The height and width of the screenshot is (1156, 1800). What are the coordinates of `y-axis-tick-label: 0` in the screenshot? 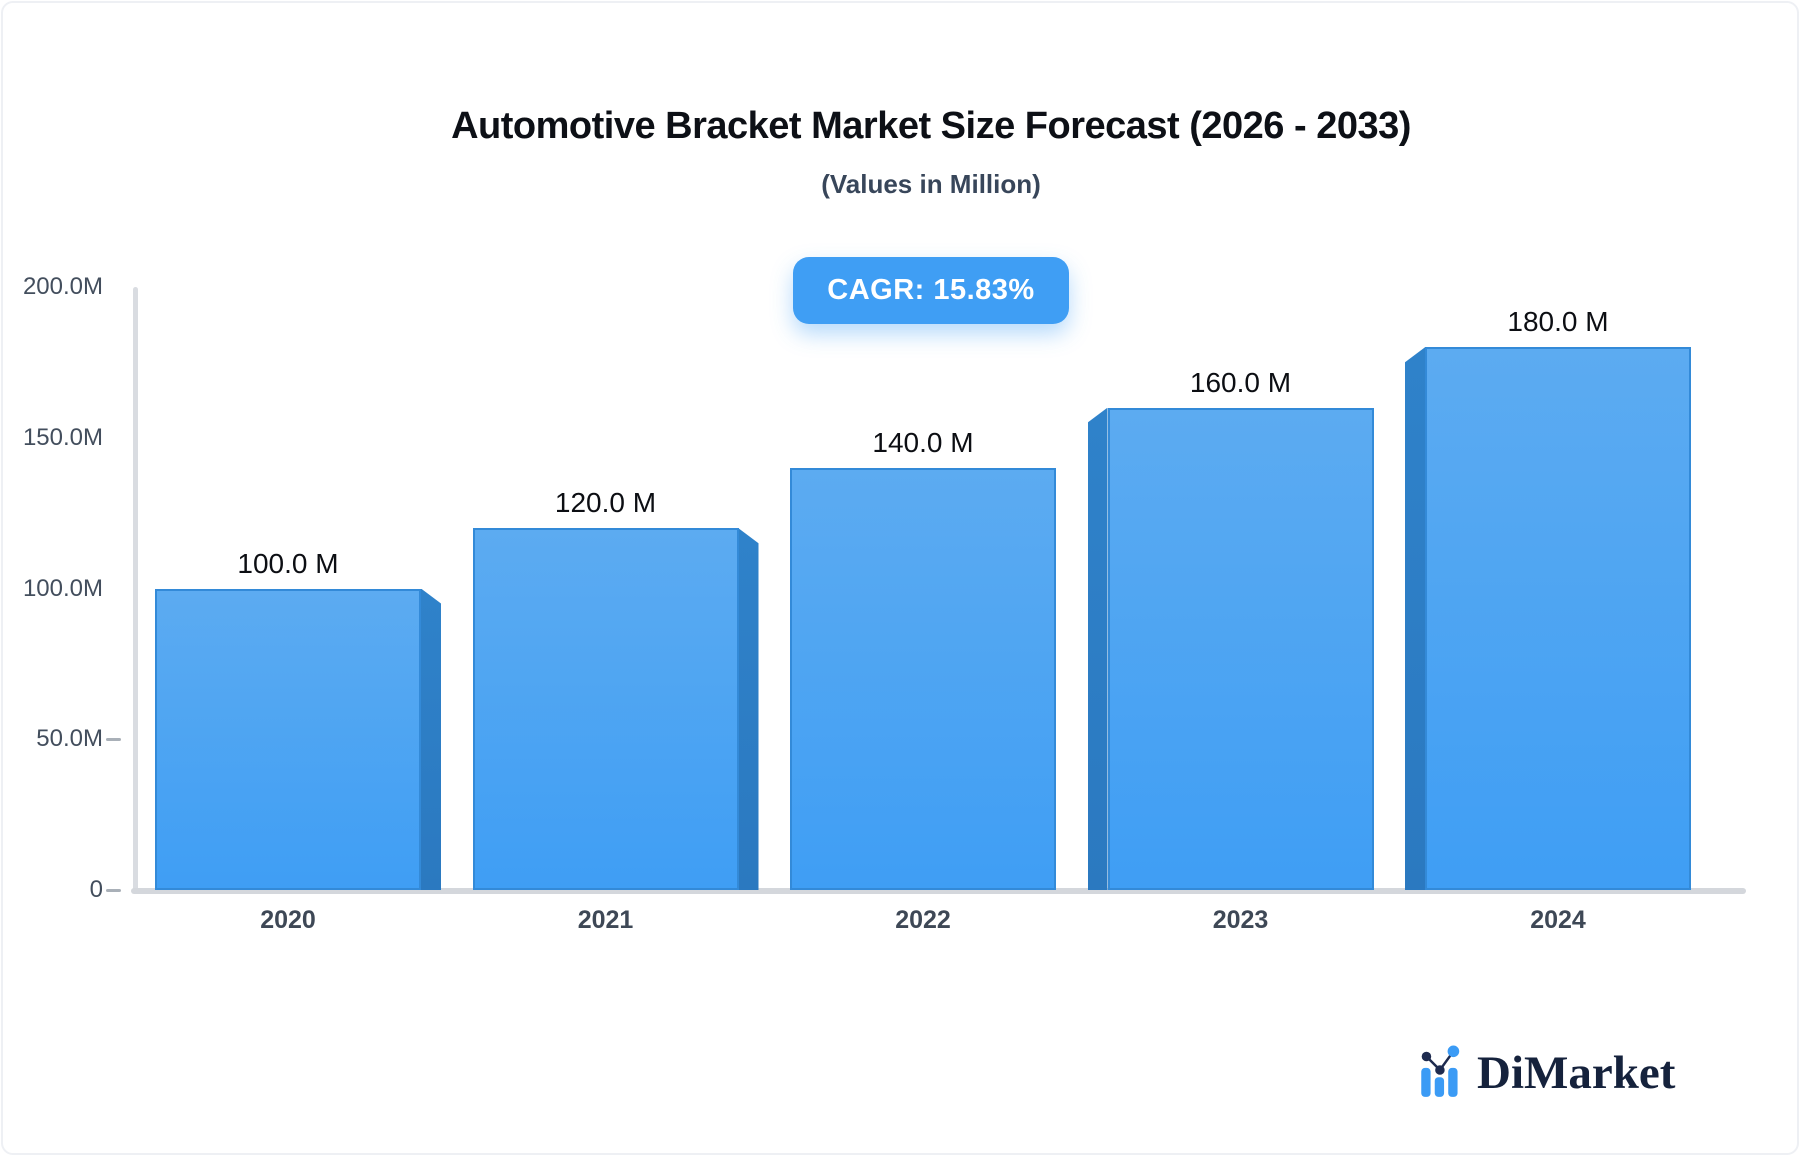 It's located at (96, 889).